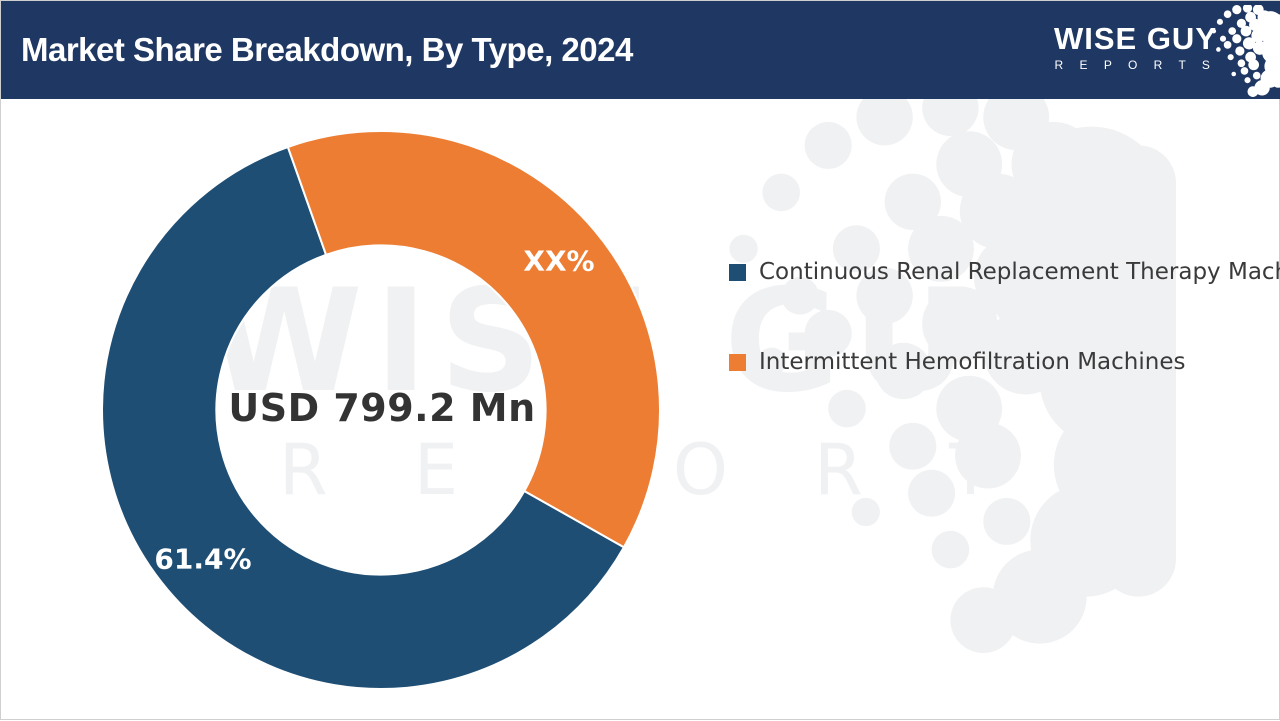  Describe the element at coordinates (327, 49) in the screenshot. I see `page-title: Market Share Breakdown, By Type, 2024` at that location.